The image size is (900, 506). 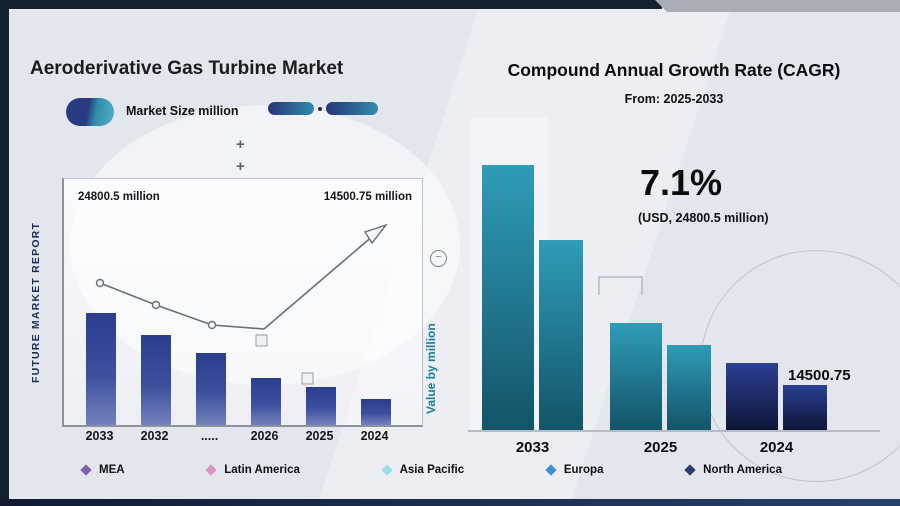 I want to click on value-axis-label: Value by million, so click(x=431, y=368).